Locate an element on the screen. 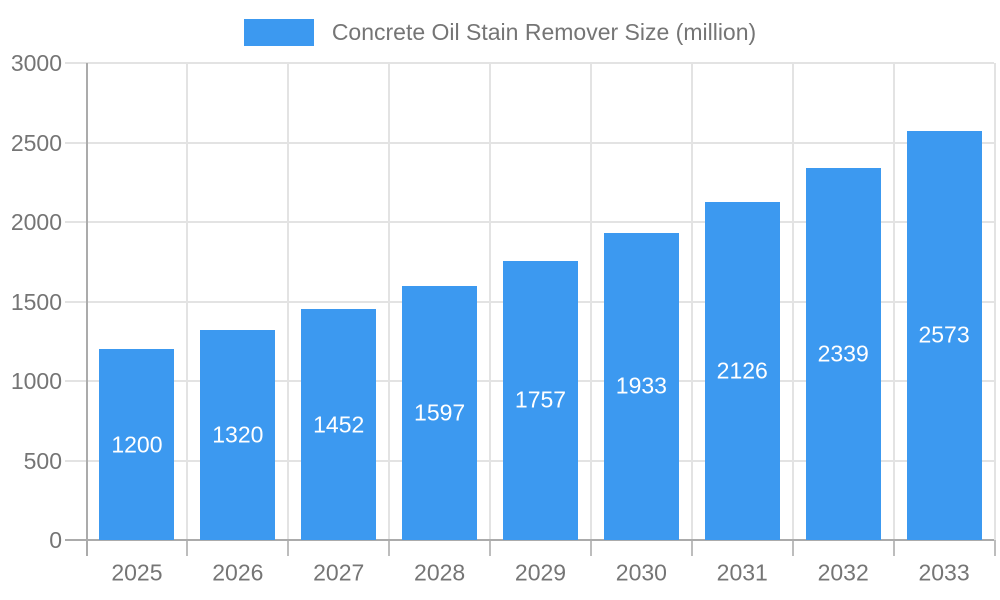  bar-2026 is located at coordinates (238, 435).